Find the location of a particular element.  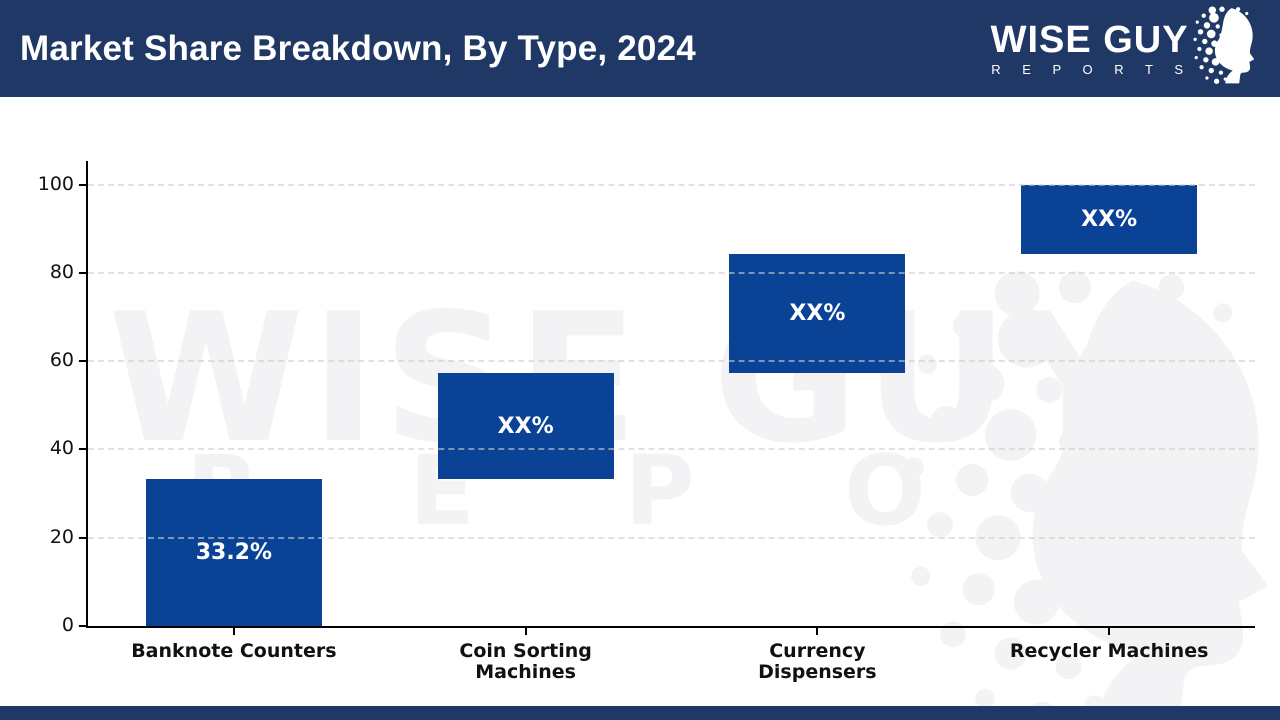

logo-face-icon is located at coordinates (1222, 49).